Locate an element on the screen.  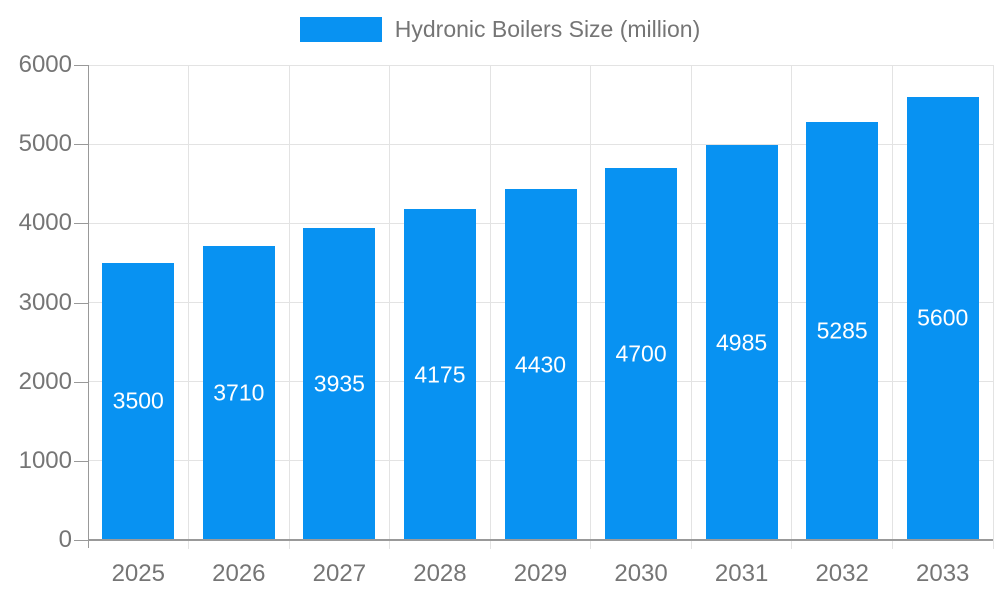
bar: 3710 is located at coordinates (238, 393).